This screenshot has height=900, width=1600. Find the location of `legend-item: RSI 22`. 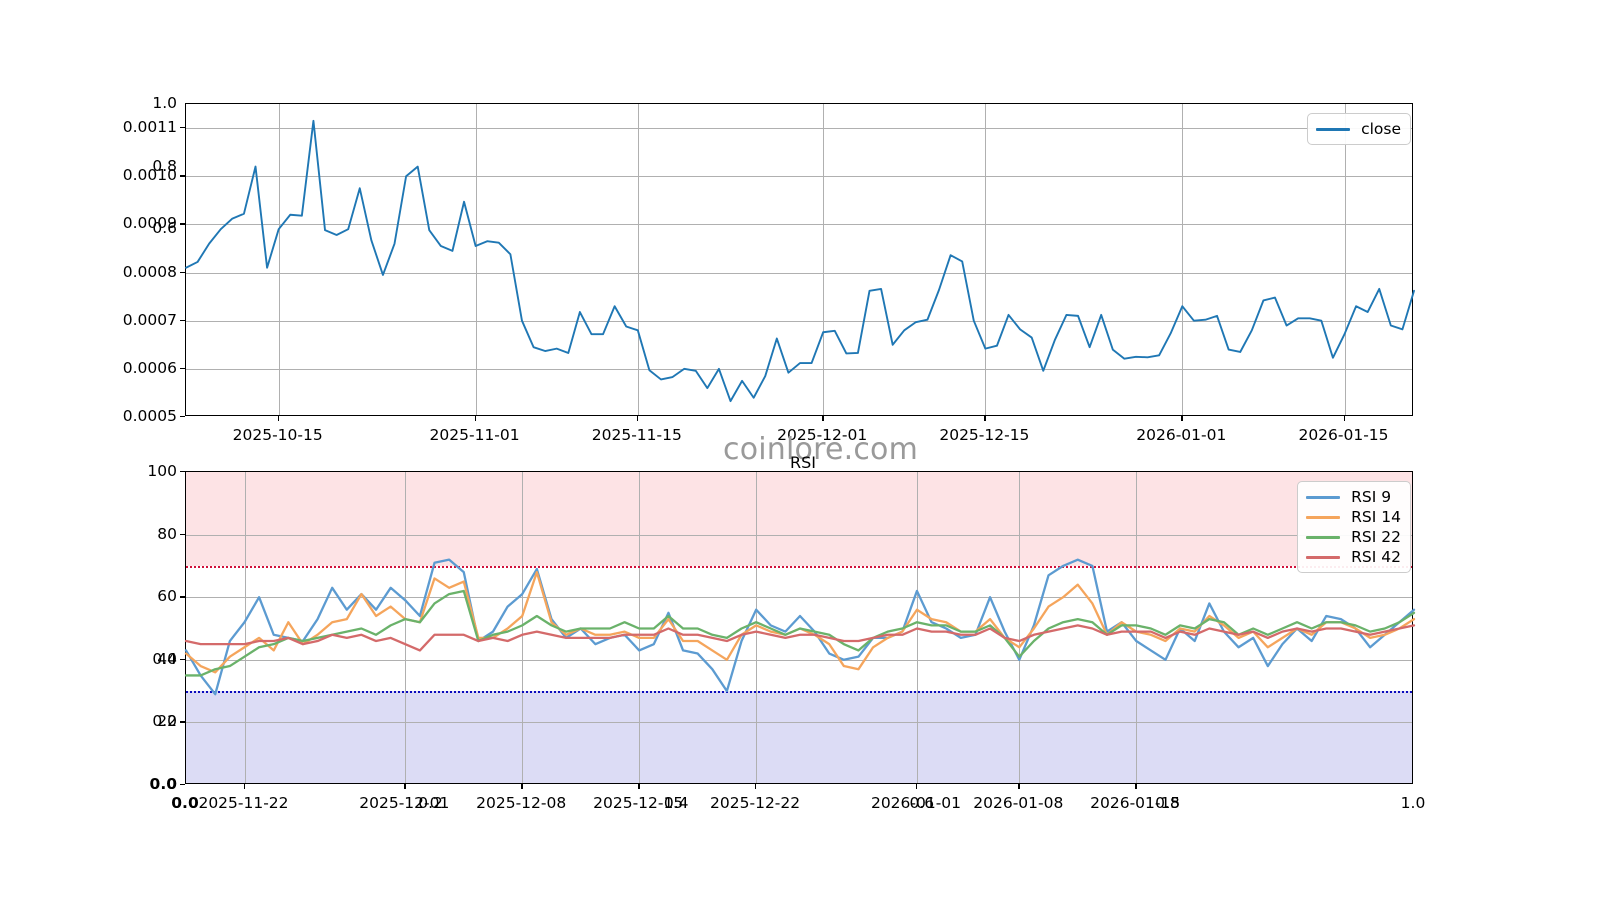

legend-item: RSI 22 is located at coordinates (1353, 537).